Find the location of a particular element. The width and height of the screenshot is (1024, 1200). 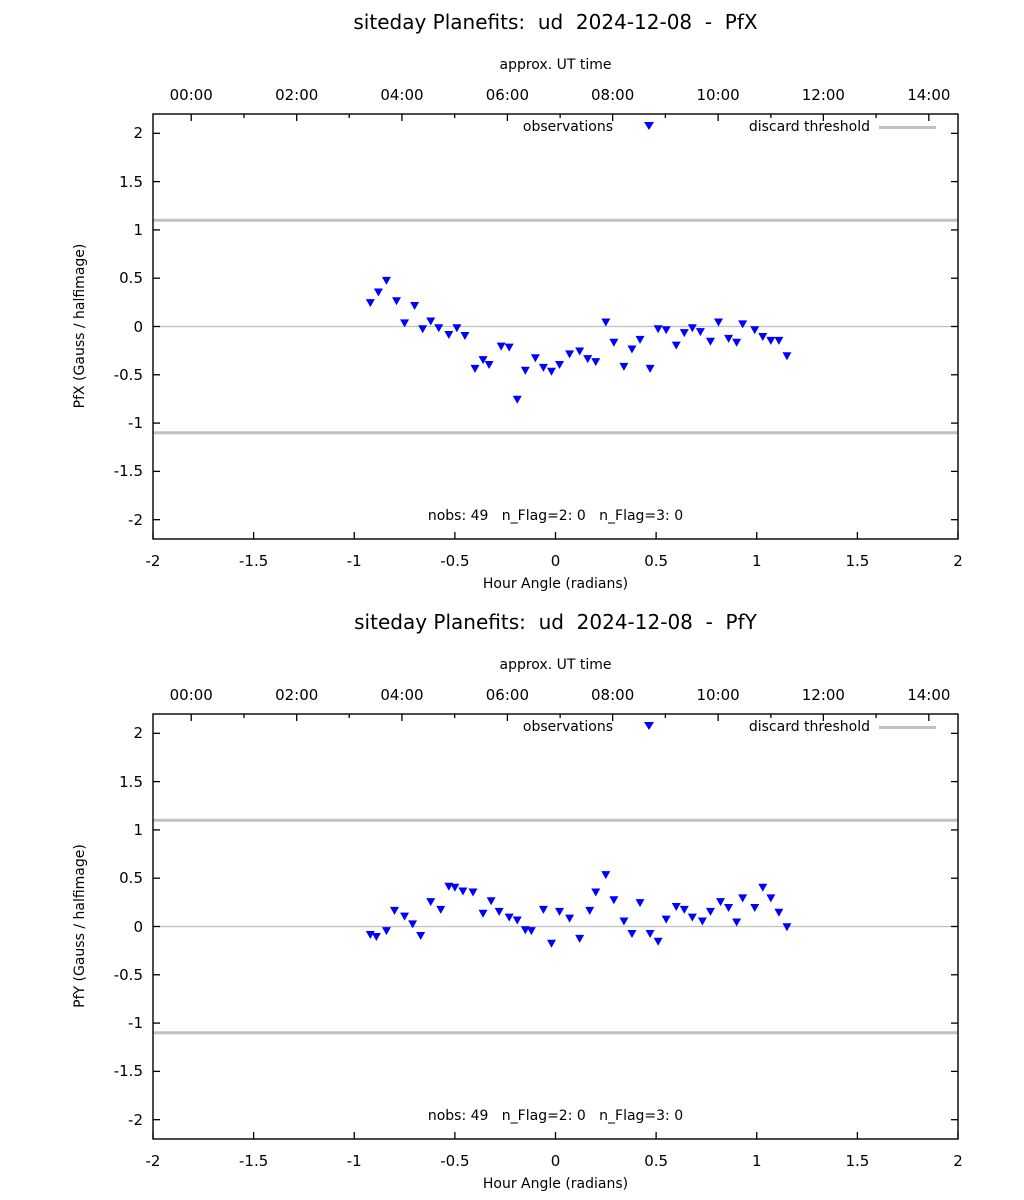

y-tick-label: -1.5 is located at coordinates (128, 1071).